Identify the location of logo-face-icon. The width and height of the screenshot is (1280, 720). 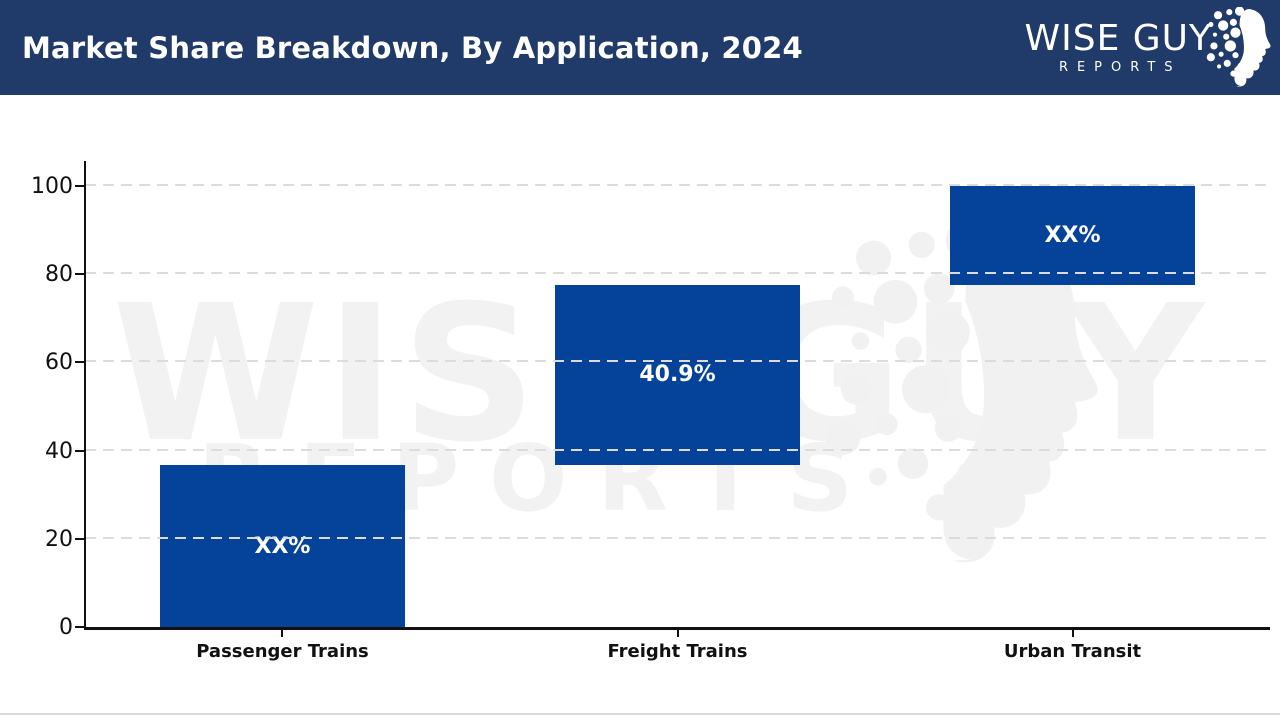
(1238, 46).